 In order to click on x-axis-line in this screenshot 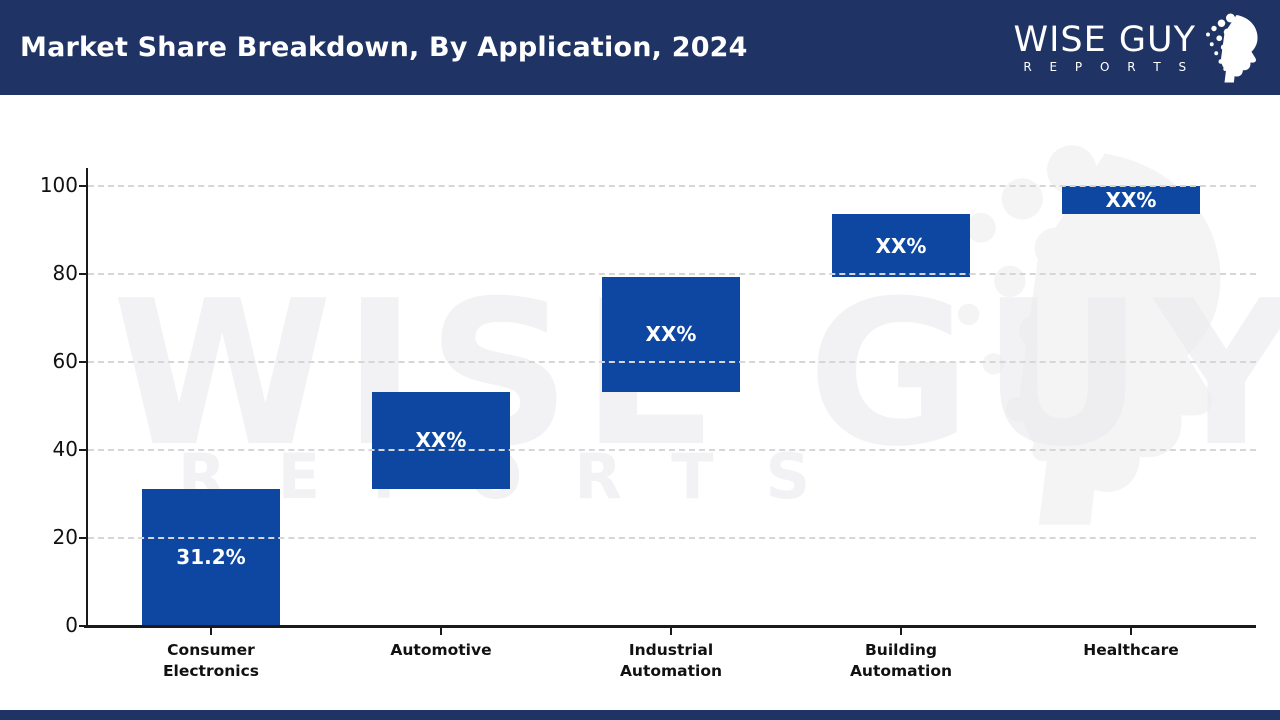, I will do `click(670, 626)`.